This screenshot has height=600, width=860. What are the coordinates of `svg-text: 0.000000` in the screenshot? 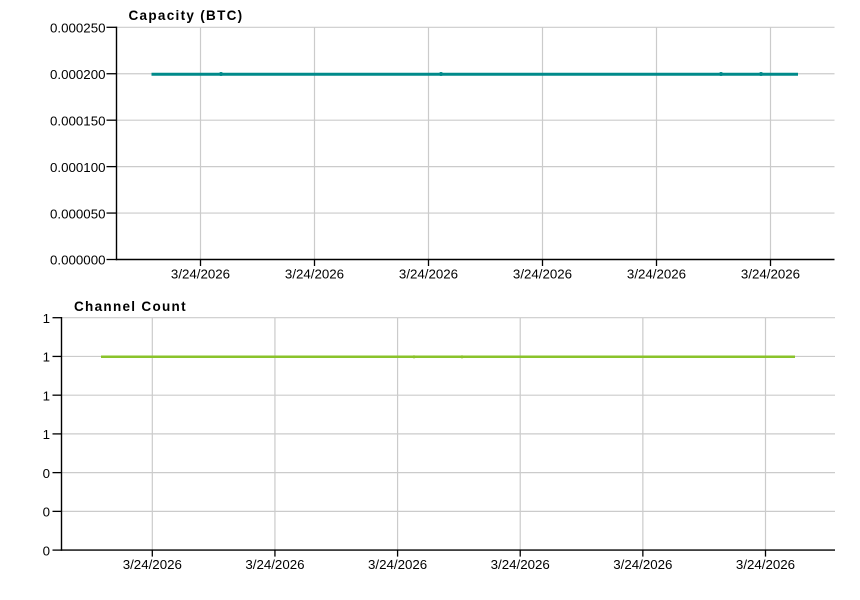 It's located at (77, 260).